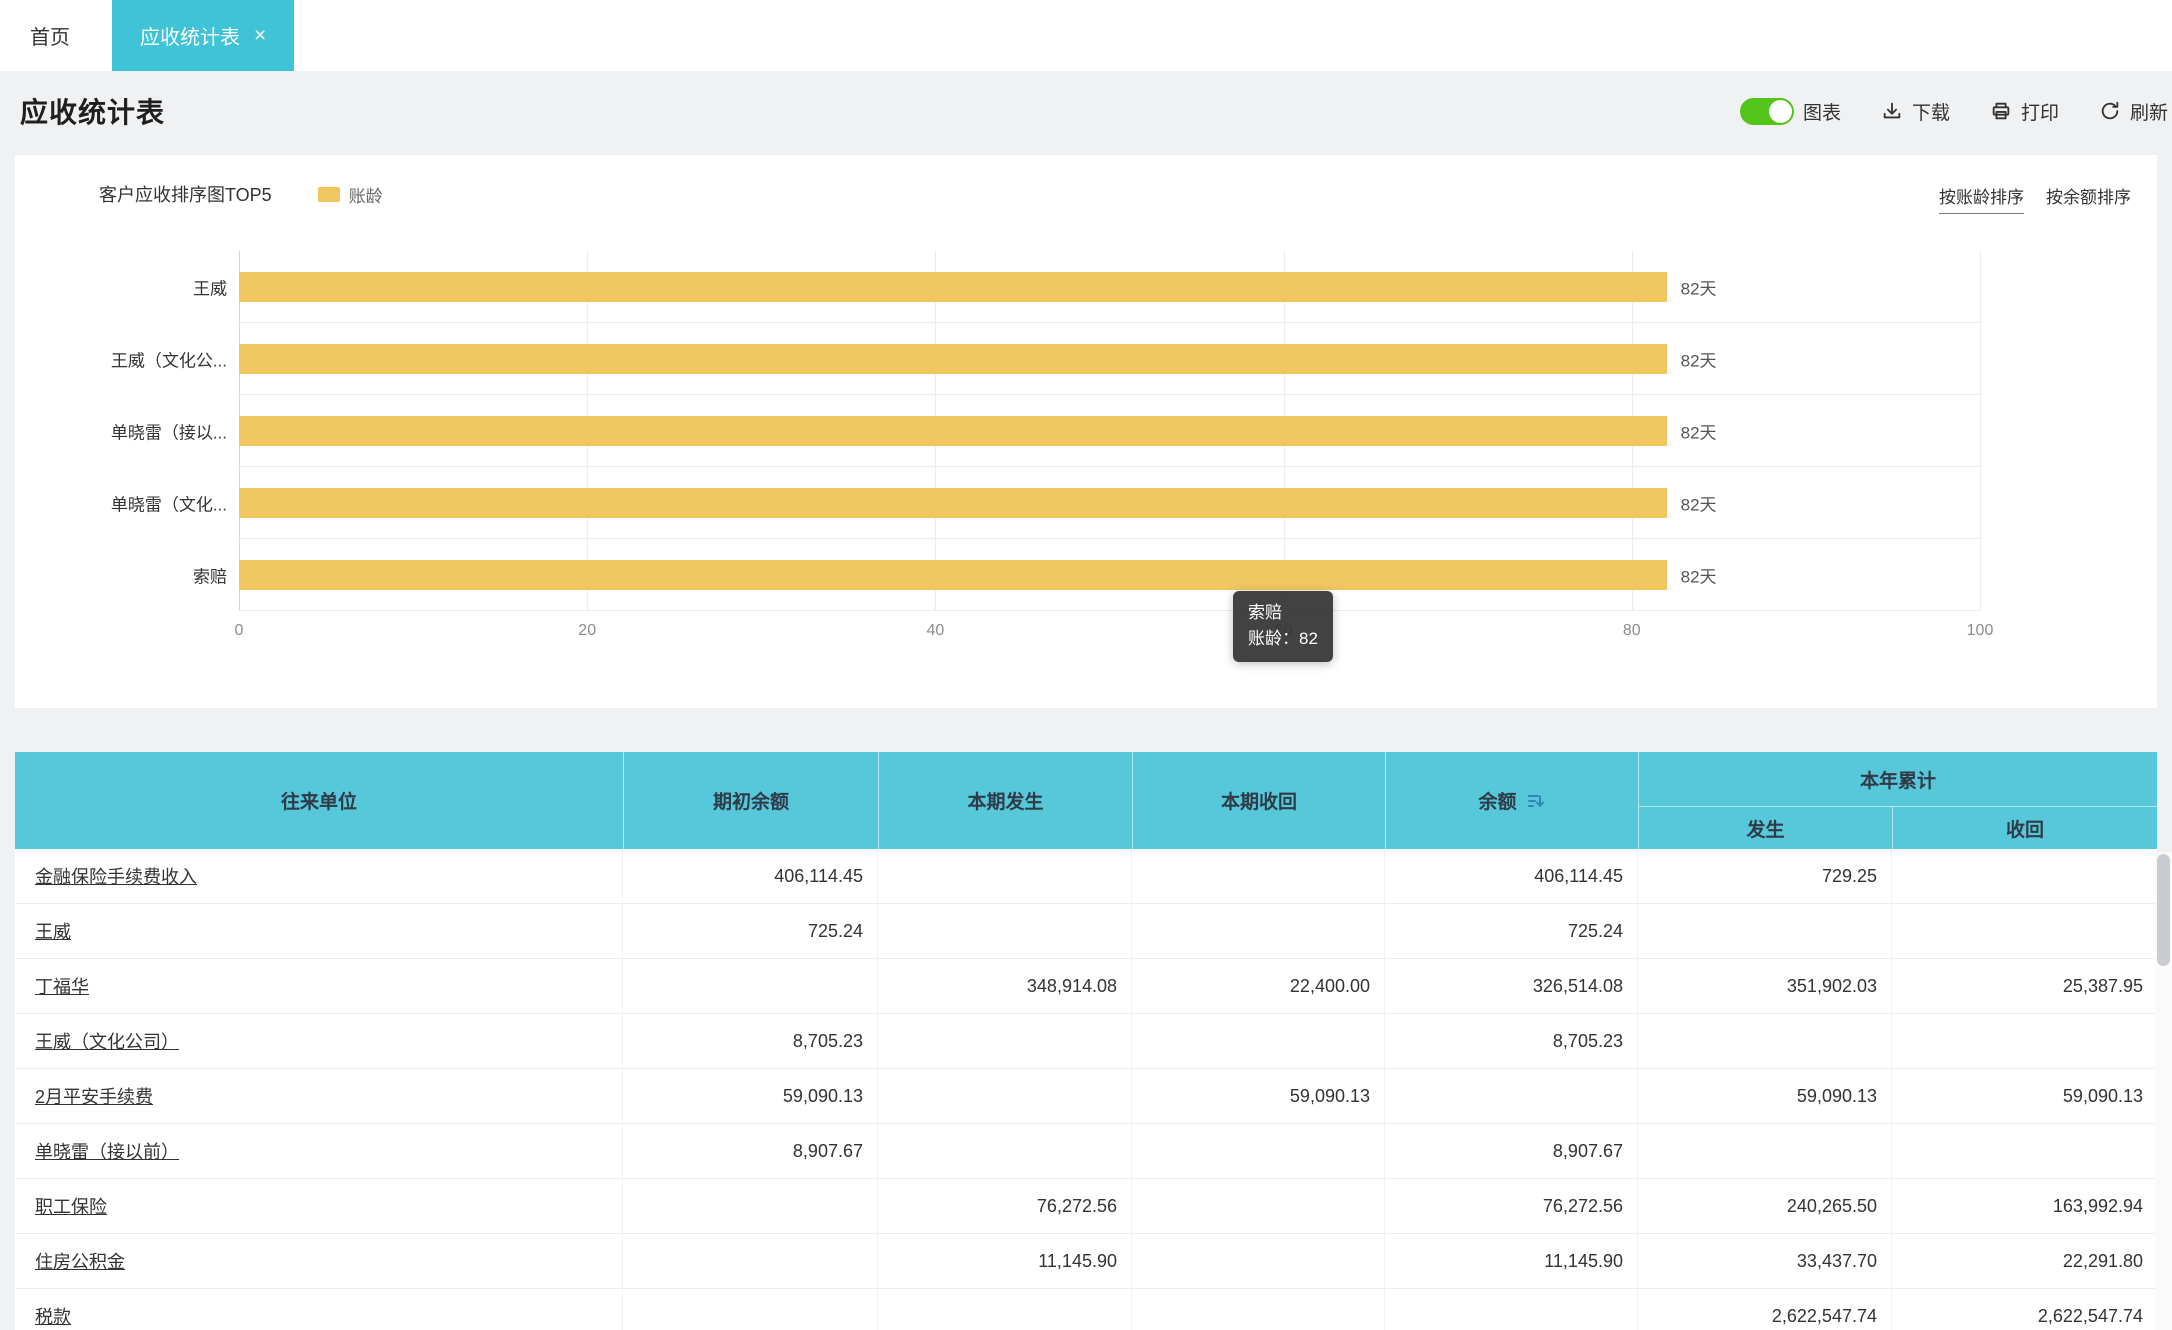  What do you see at coordinates (1765, 986) in the screenshot?
I see `year_incurred-cell: 351,902.03` at bounding box center [1765, 986].